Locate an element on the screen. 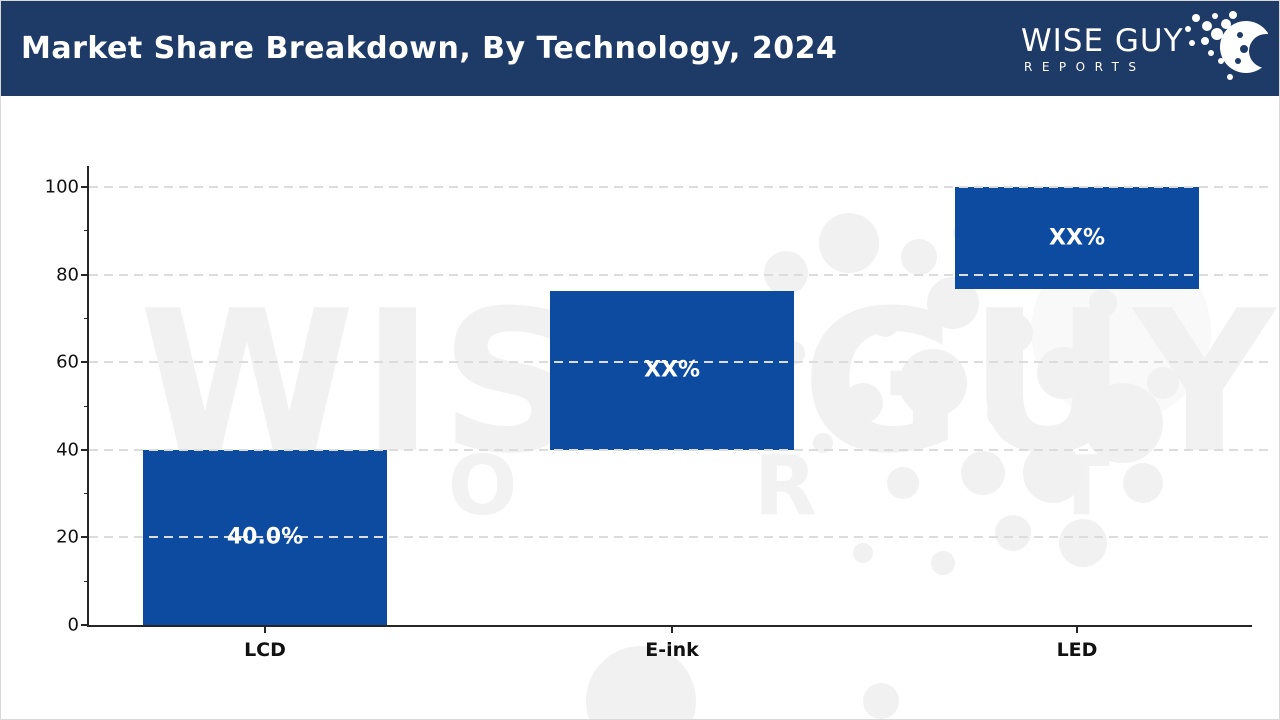  category-label-lcd: LCD is located at coordinates (265, 650).